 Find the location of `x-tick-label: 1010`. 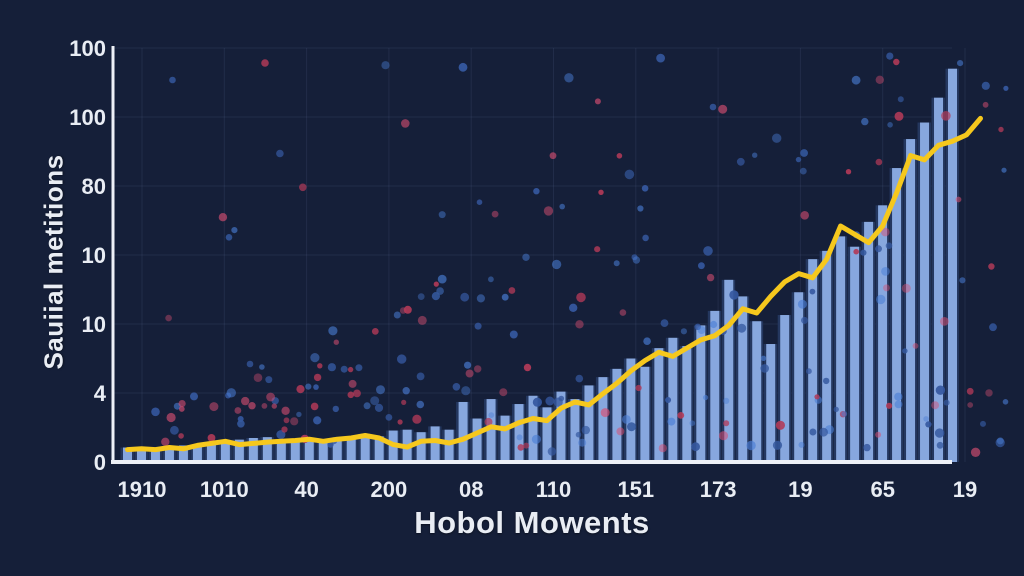

x-tick-label: 1010 is located at coordinates (224, 489).